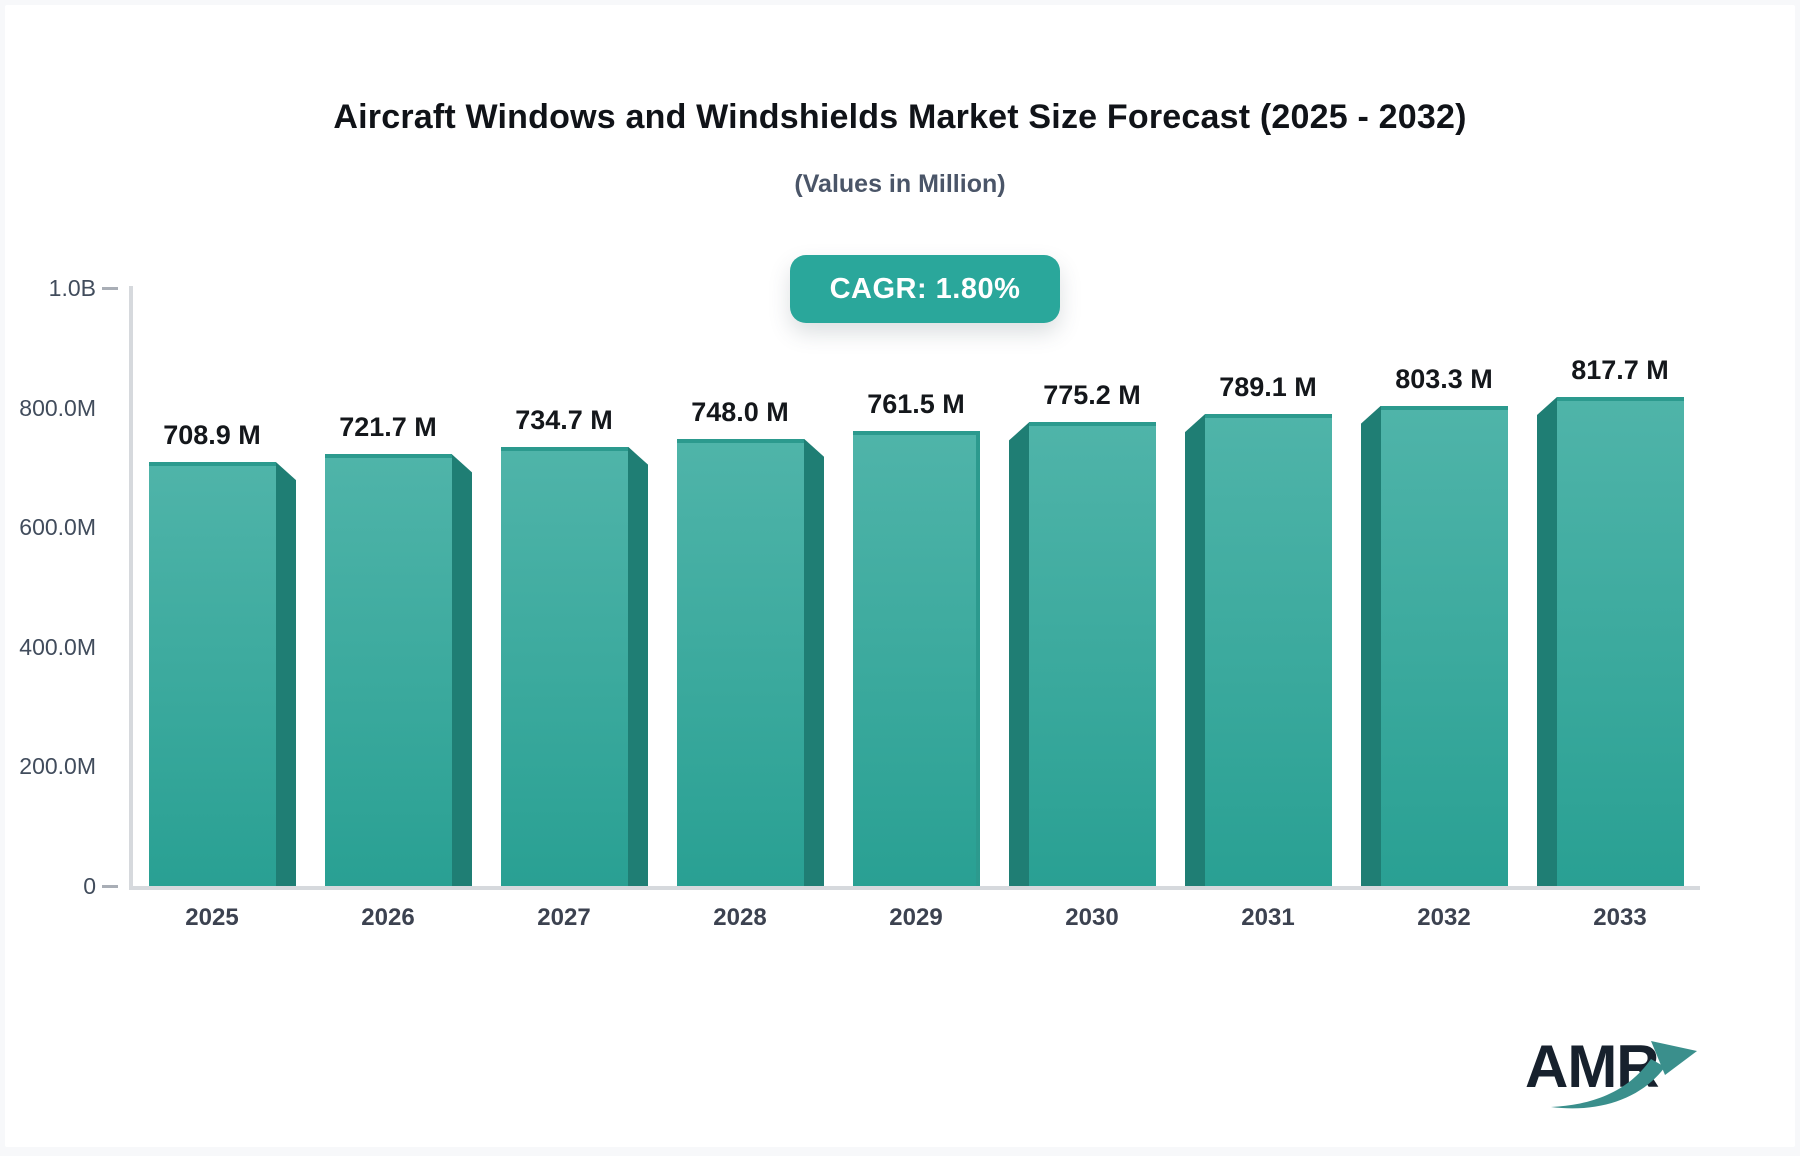  Describe the element at coordinates (57, 646) in the screenshot. I see `y-tick-label: 400.0M` at that location.